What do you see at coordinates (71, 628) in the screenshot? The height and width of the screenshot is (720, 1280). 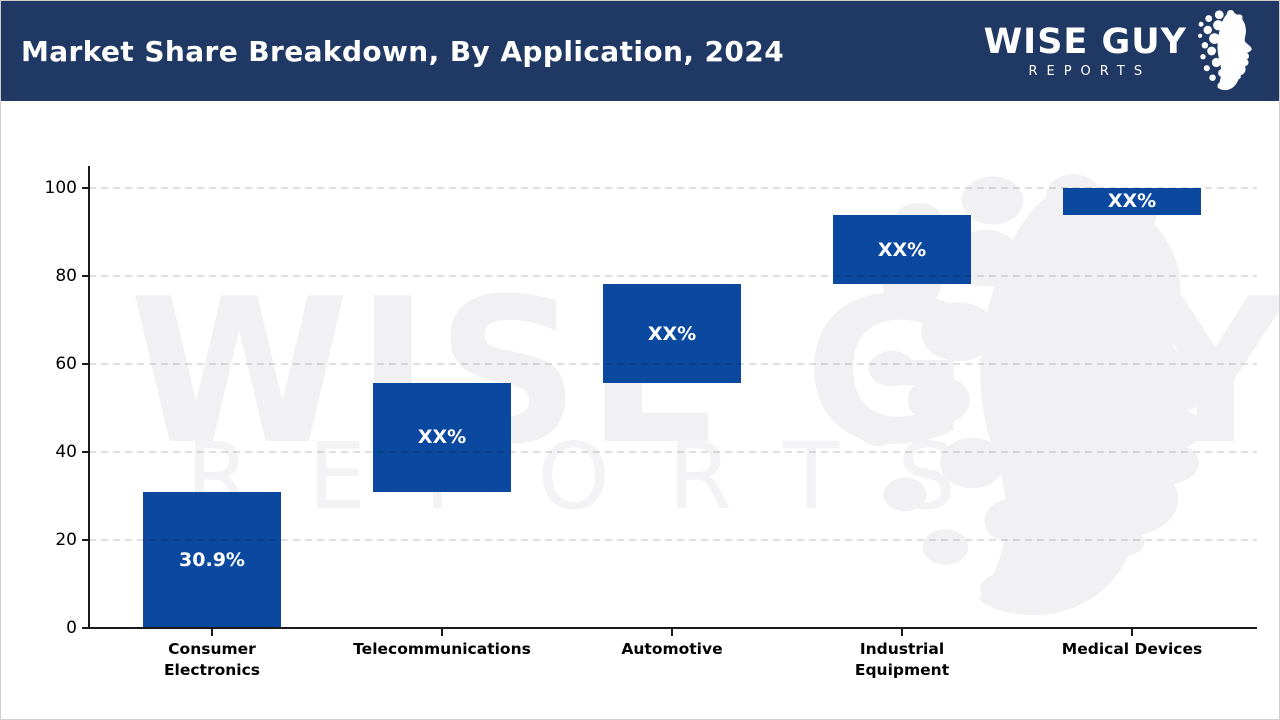 I see `y-tick-label: 0` at bounding box center [71, 628].